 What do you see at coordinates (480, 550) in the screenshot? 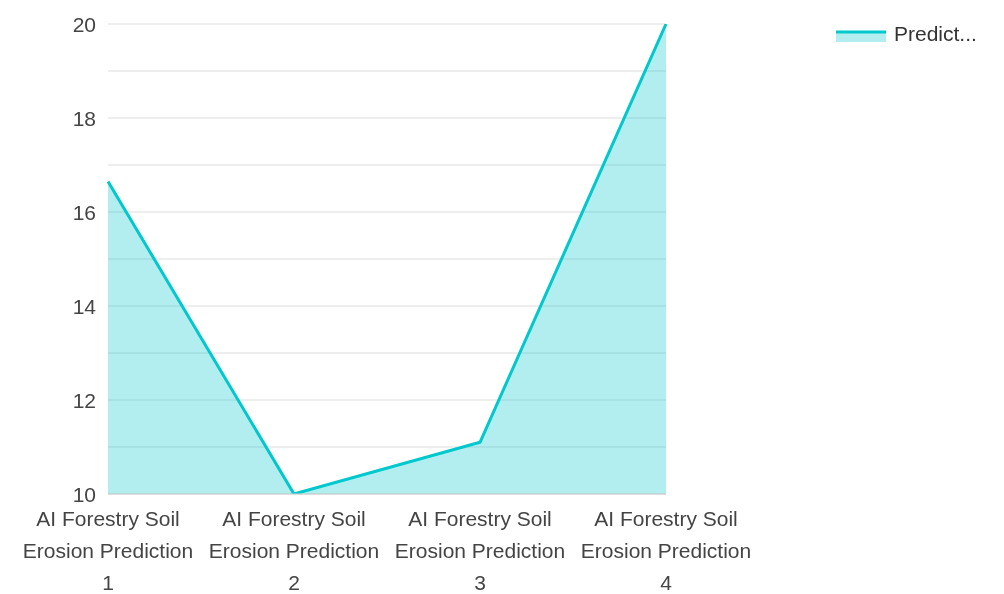
I see `x-tick-label: AI Forestry Soil Erosion Prediction 3` at bounding box center [480, 550].